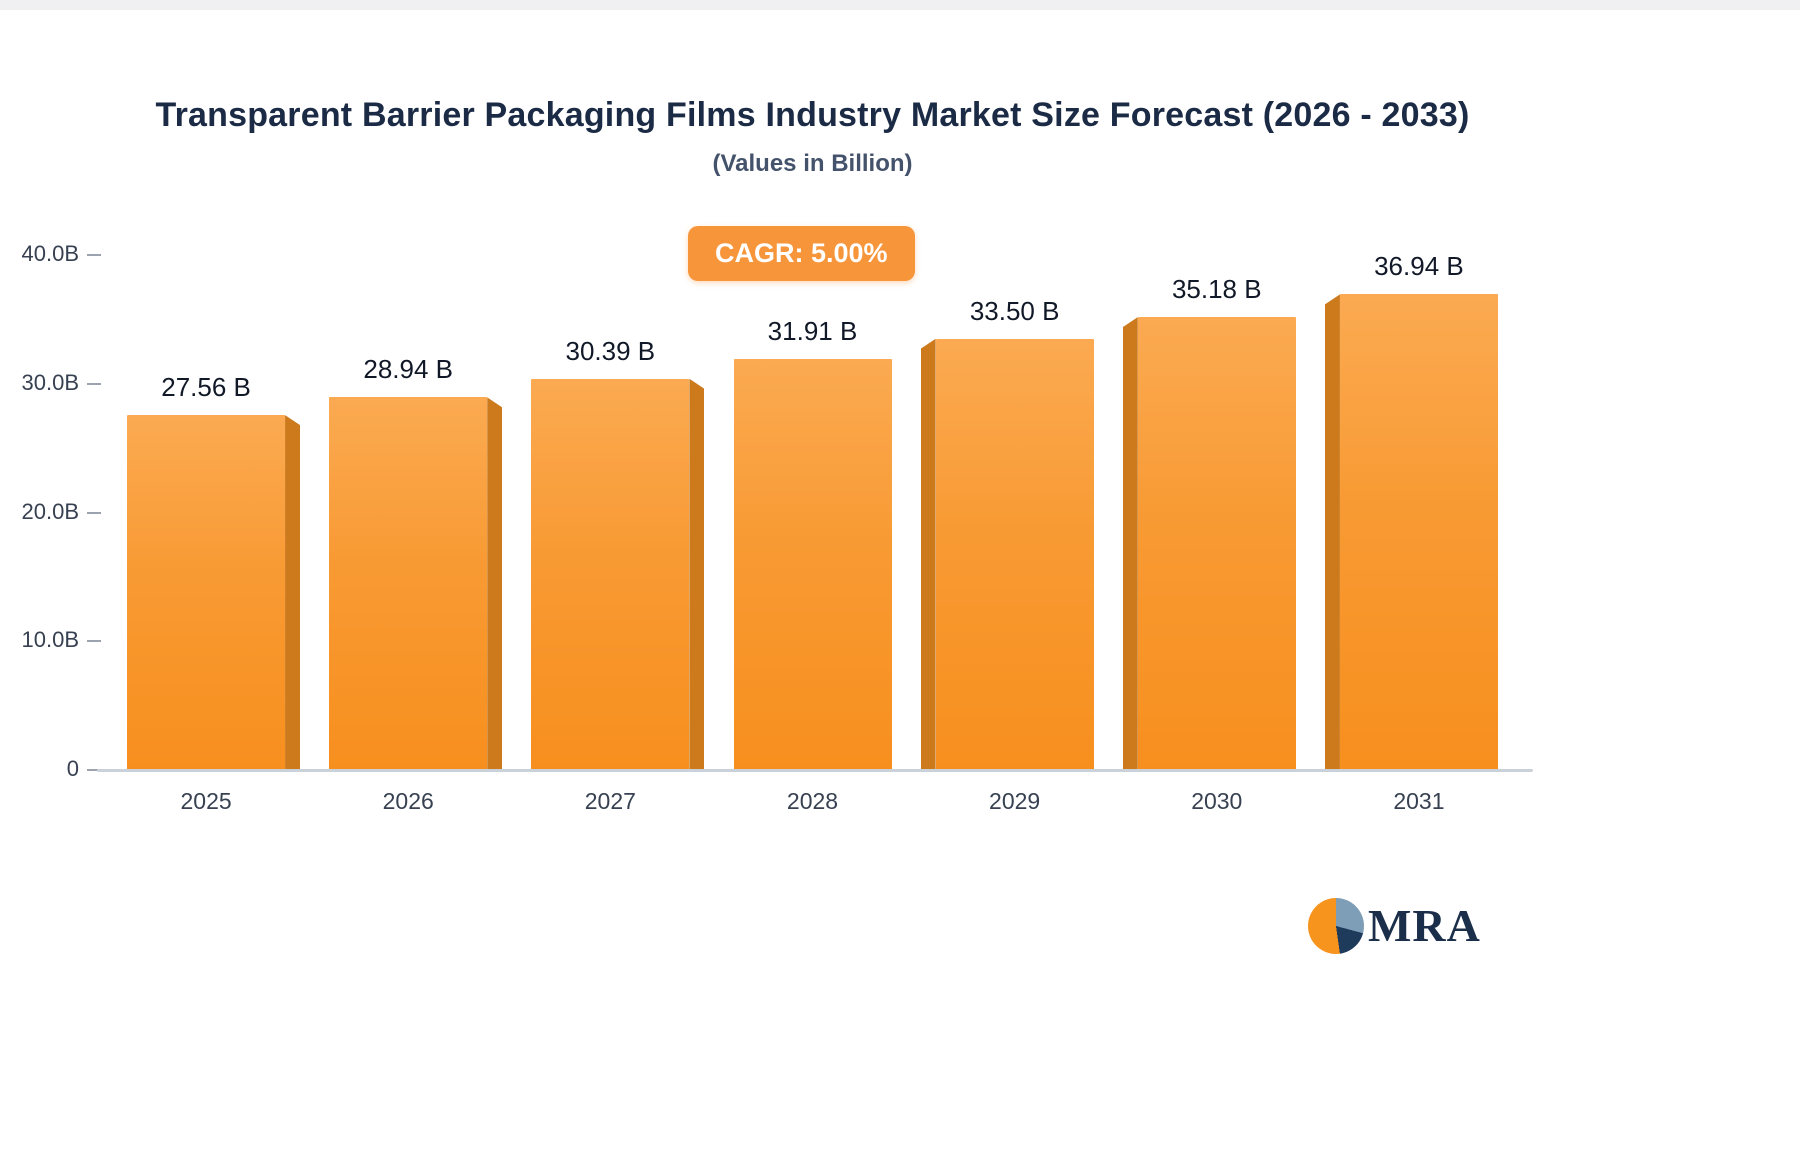  I want to click on mra-logo: MRA, so click(1394, 926).